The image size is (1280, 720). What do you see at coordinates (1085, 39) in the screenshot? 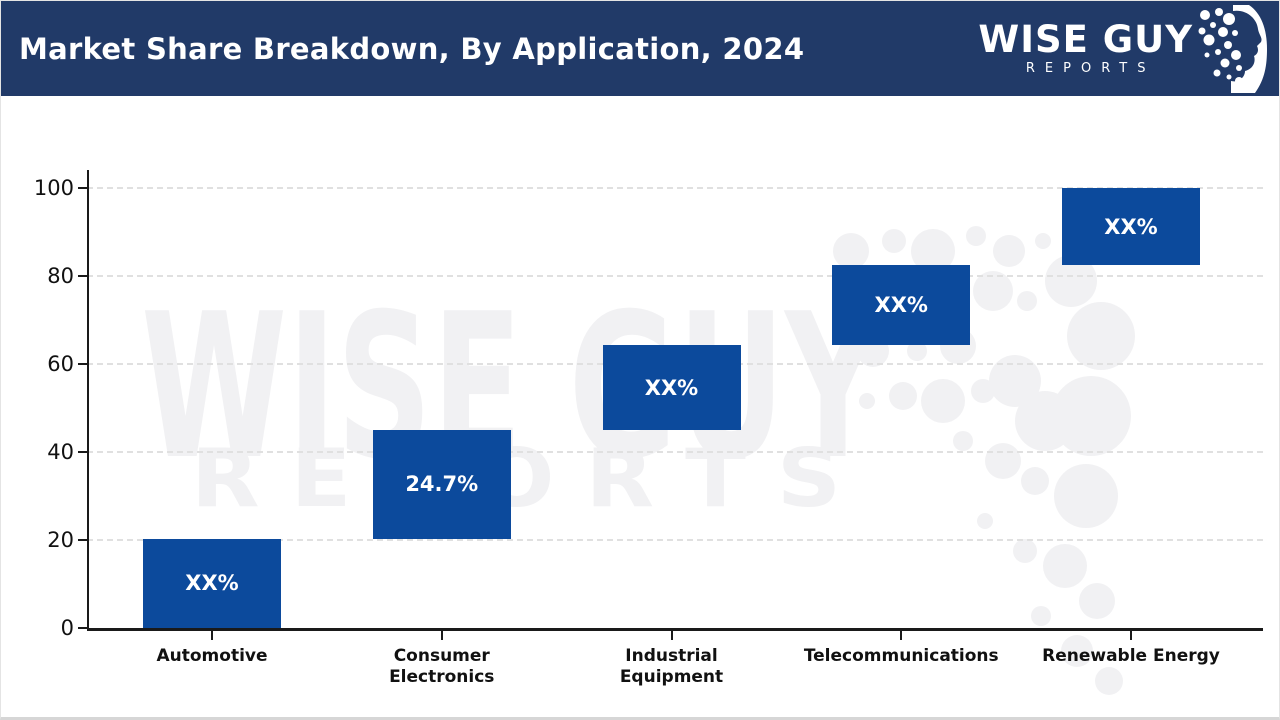
I see `brand-name: WISE GUY` at bounding box center [1085, 39].